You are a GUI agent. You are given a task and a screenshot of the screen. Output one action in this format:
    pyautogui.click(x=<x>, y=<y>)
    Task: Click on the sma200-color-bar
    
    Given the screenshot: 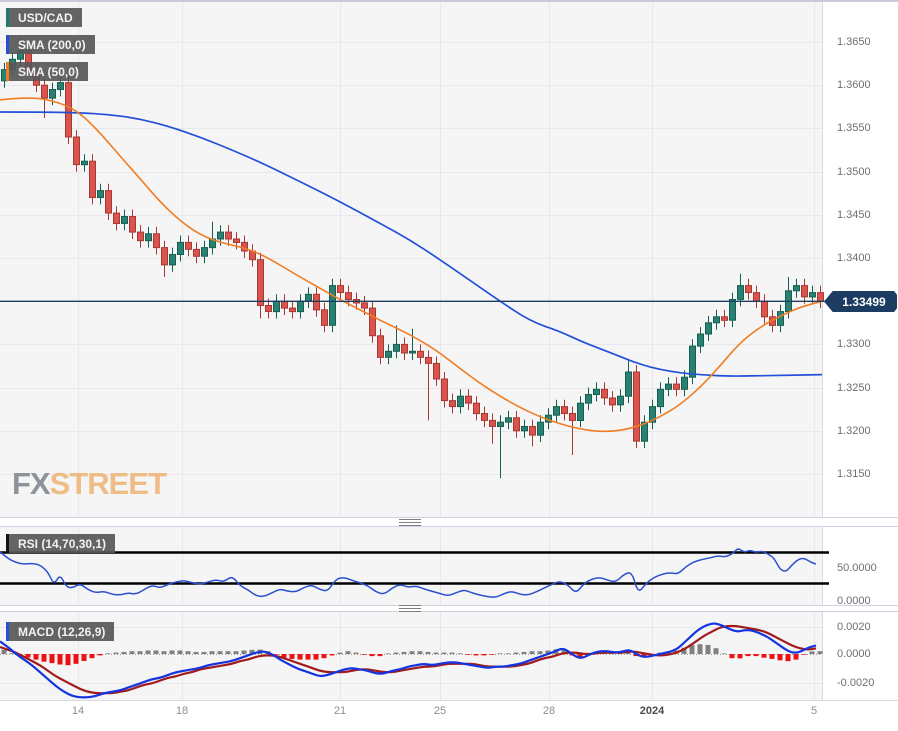 What is the action you would take?
    pyautogui.click(x=7, y=44)
    